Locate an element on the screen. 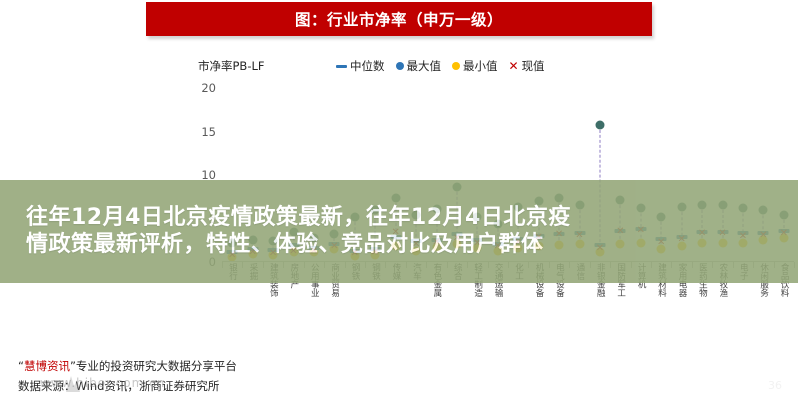  legend-item-median: 中位数 is located at coordinates (360, 66).